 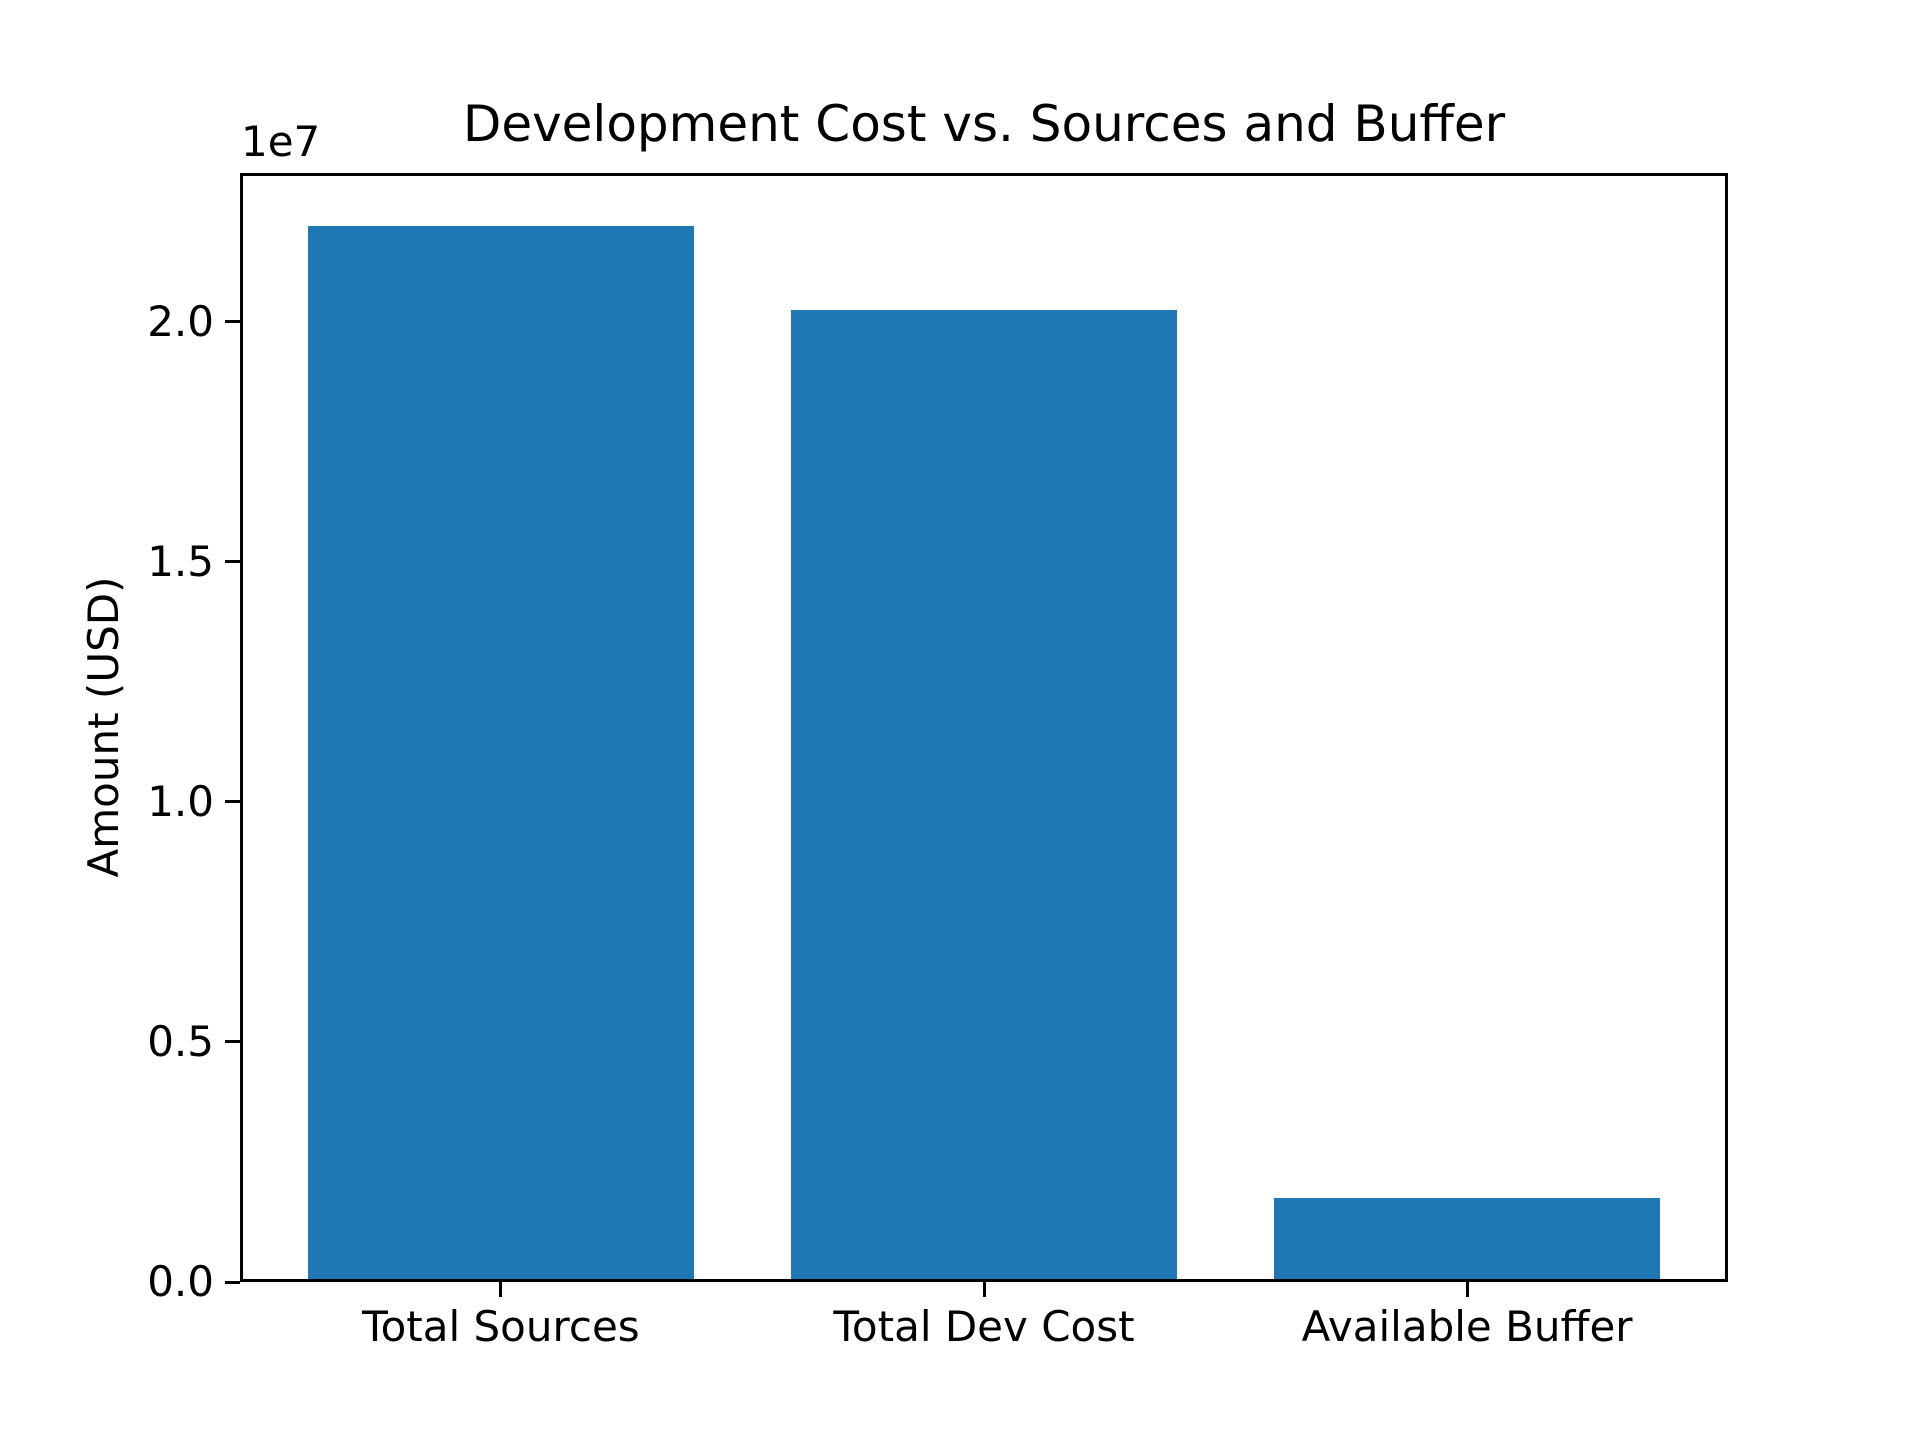 I want to click on bar-available-buffer, so click(x=1467, y=1240).